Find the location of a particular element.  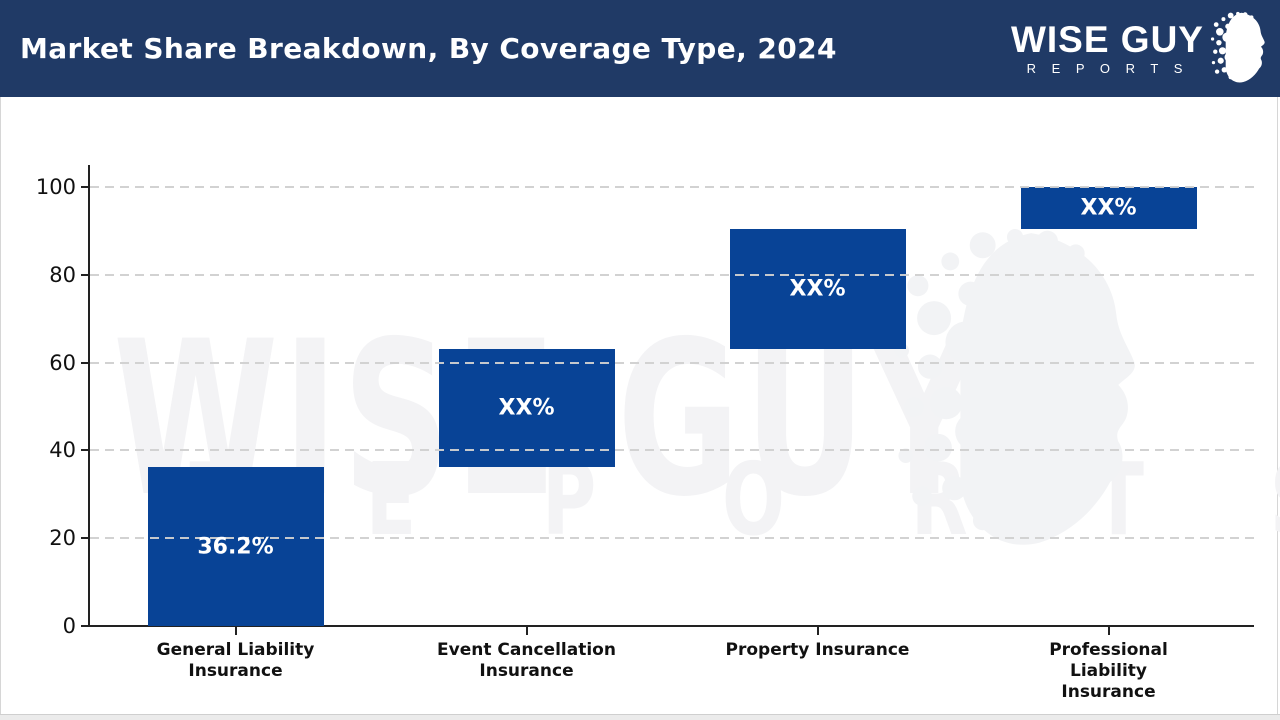

category-label: Professional Liability Insurance is located at coordinates (1109, 671).